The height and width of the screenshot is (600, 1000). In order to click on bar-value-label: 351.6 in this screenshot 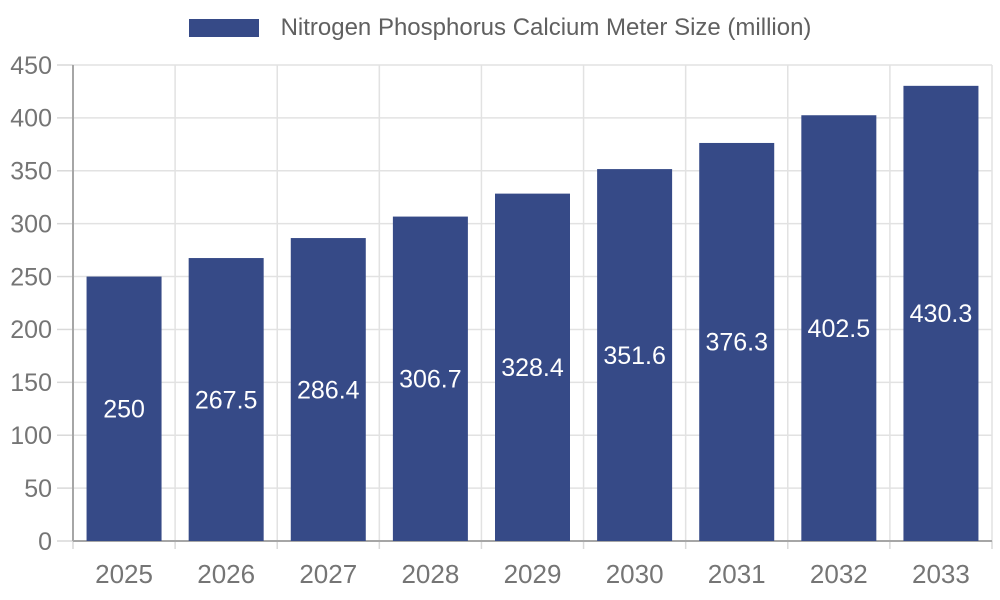, I will do `click(634, 356)`.